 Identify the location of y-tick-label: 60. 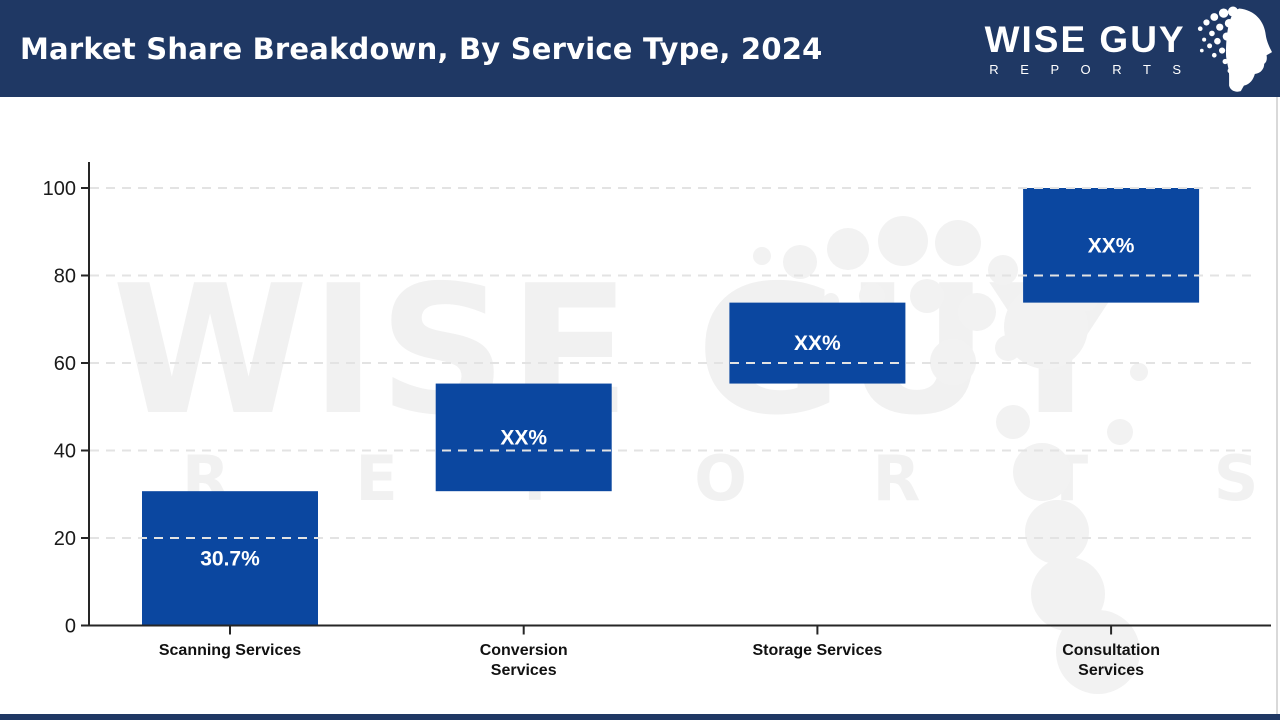
(65, 364).